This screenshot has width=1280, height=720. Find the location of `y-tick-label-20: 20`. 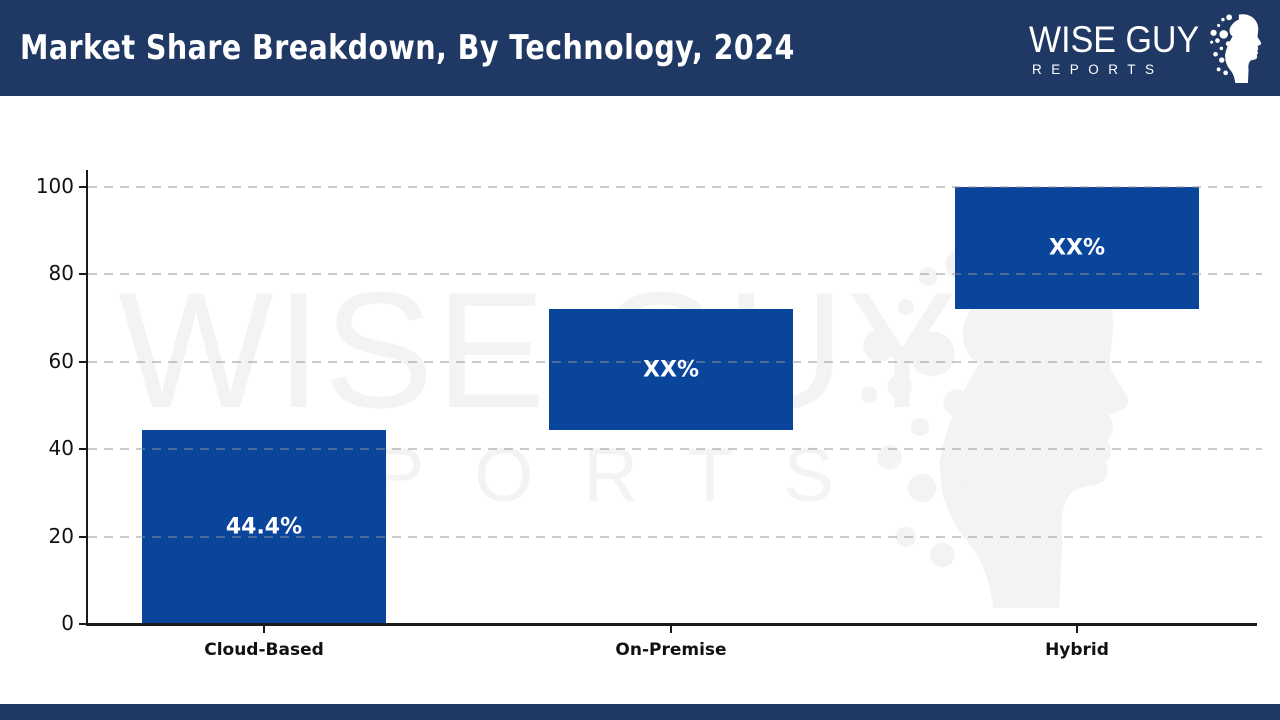

y-tick-label-20: 20 is located at coordinates (61, 535).